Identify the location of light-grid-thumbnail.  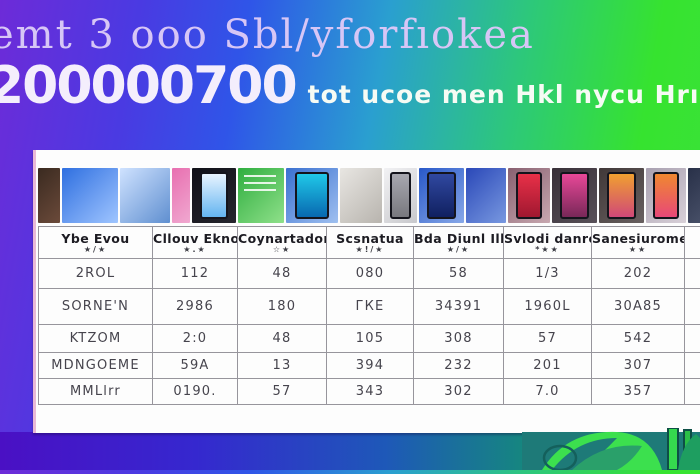
(145, 195).